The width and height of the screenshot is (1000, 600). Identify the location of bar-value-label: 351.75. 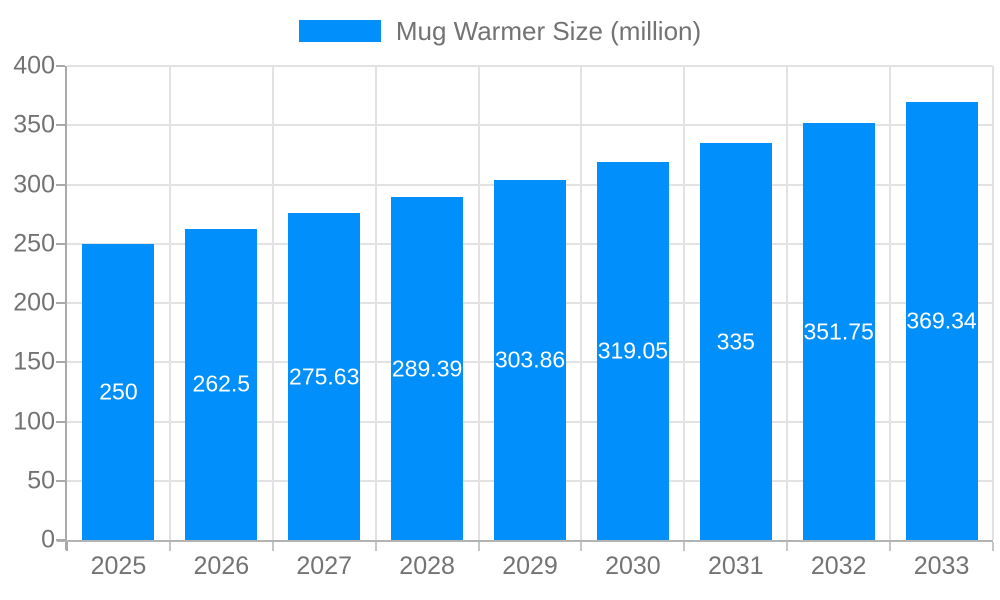
(838, 331).